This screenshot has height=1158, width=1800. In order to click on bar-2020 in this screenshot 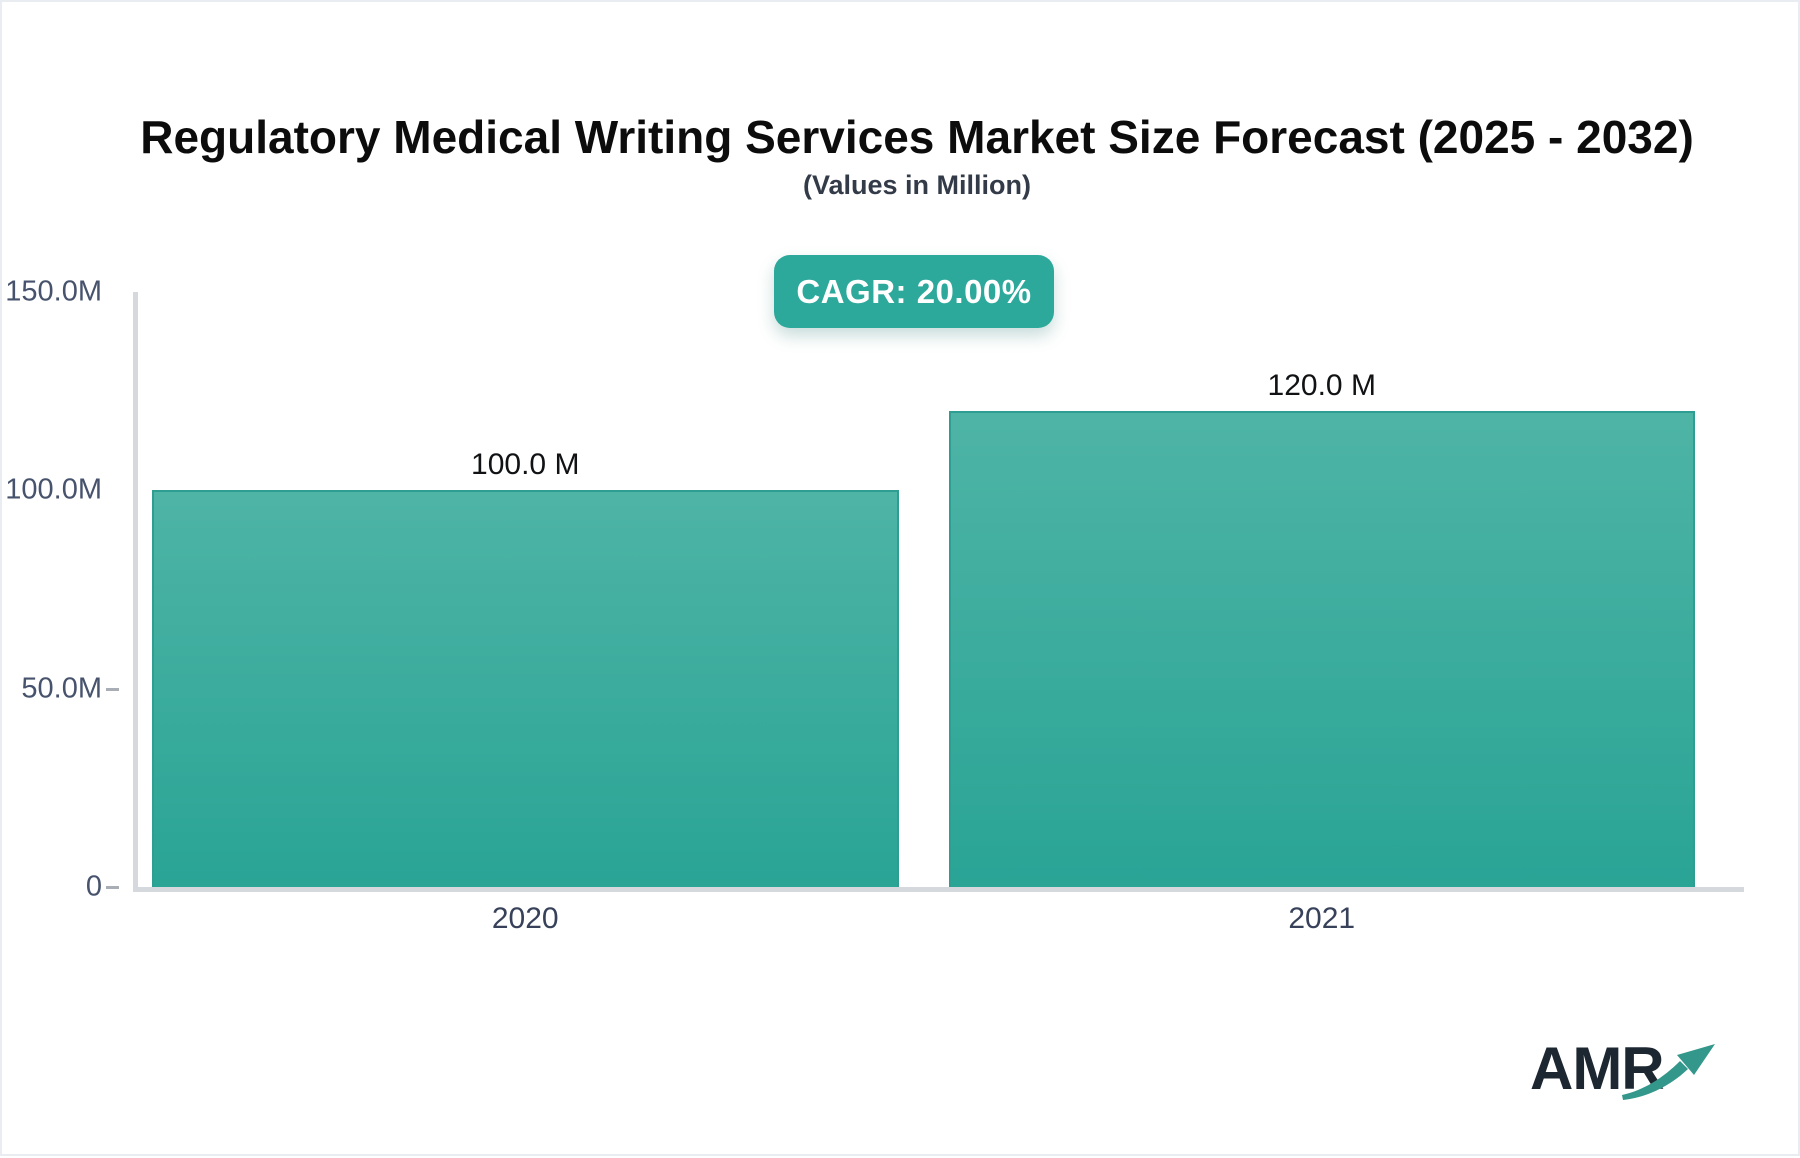, I will do `click(525, 688)`.